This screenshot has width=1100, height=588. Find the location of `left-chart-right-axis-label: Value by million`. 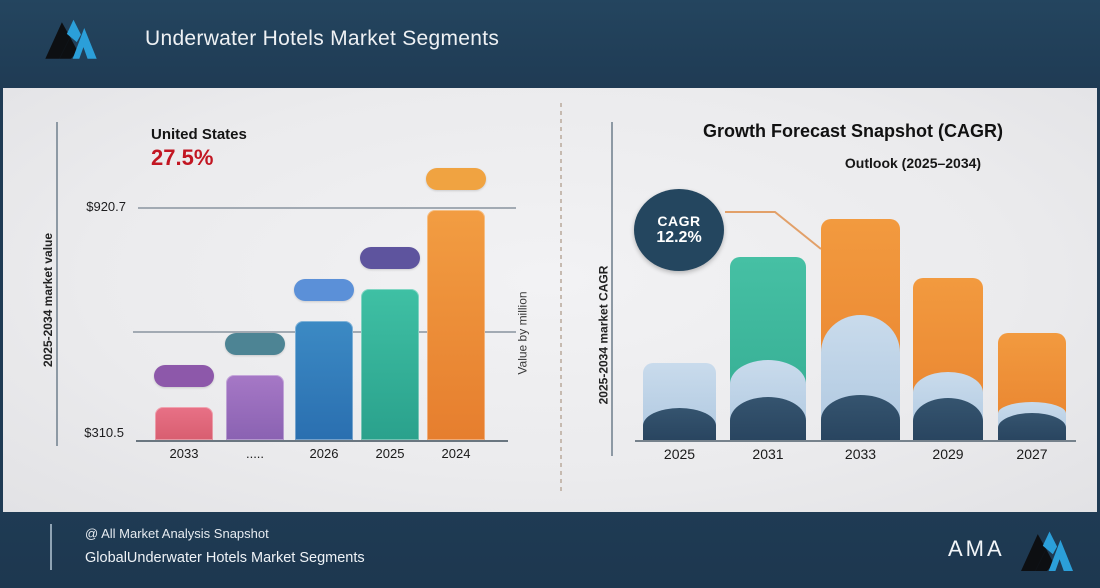

left-chart-right-axis-label: Value by million is located at coordinates (522, 333).